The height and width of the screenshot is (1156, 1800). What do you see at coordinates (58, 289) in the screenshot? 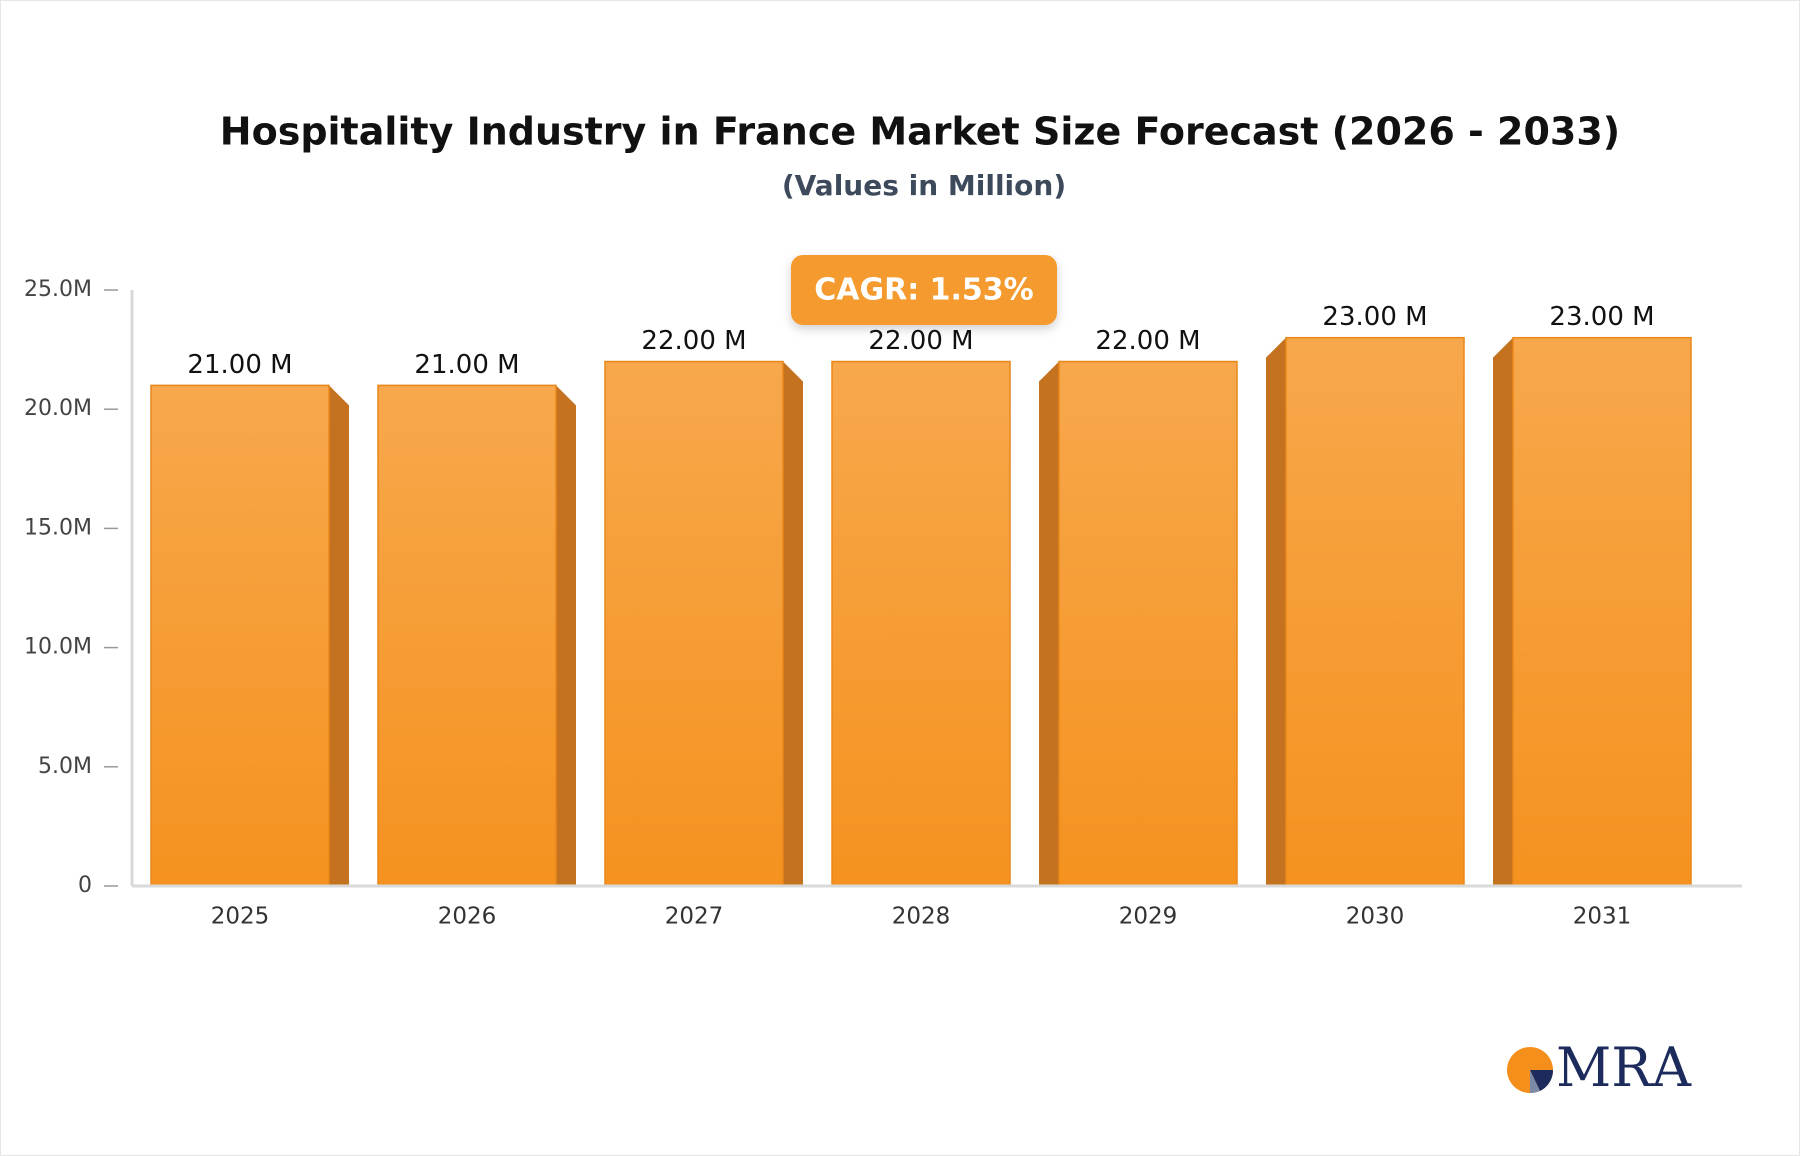
I see `y-tick-label: 25.0M` at bounding box center [58, 289].